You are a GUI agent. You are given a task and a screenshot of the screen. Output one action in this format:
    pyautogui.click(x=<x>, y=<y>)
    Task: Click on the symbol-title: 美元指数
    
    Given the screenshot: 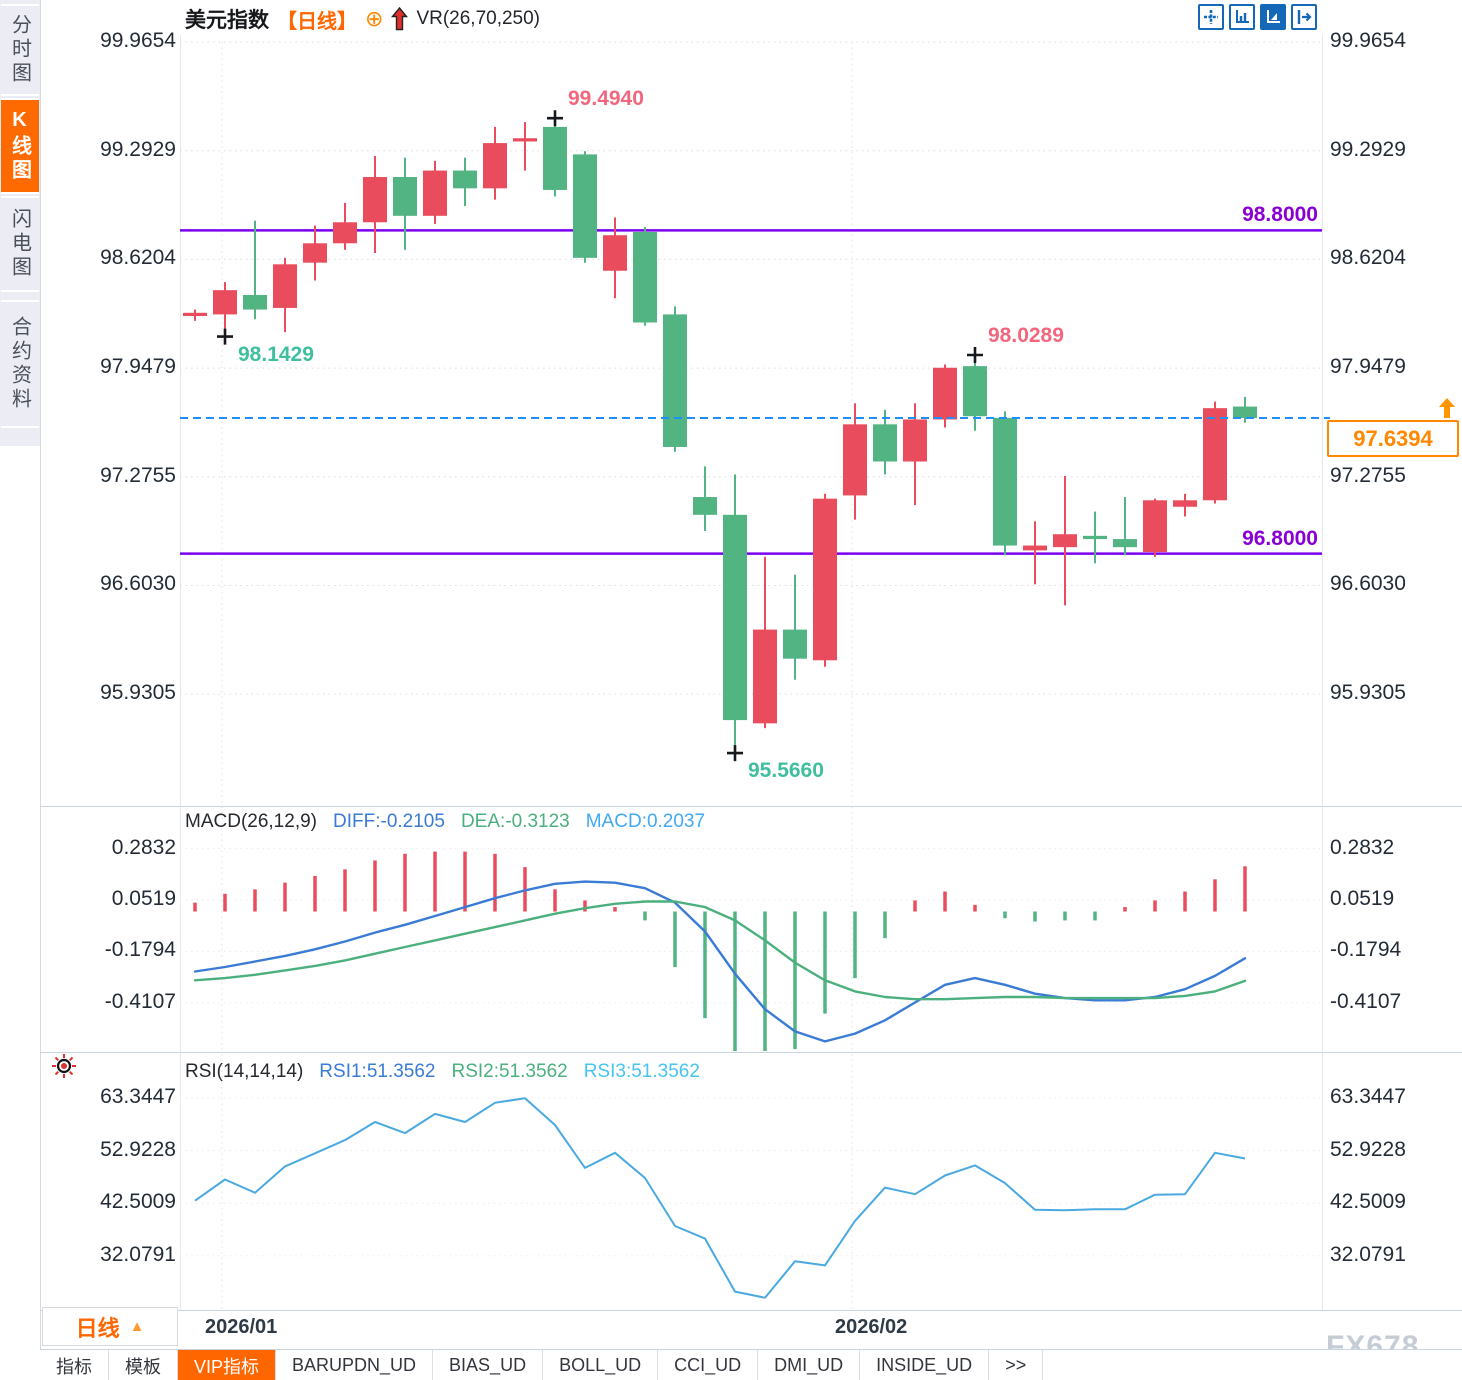 What is the action you would take?
    pyautogui.click(x=227, y=20)
    